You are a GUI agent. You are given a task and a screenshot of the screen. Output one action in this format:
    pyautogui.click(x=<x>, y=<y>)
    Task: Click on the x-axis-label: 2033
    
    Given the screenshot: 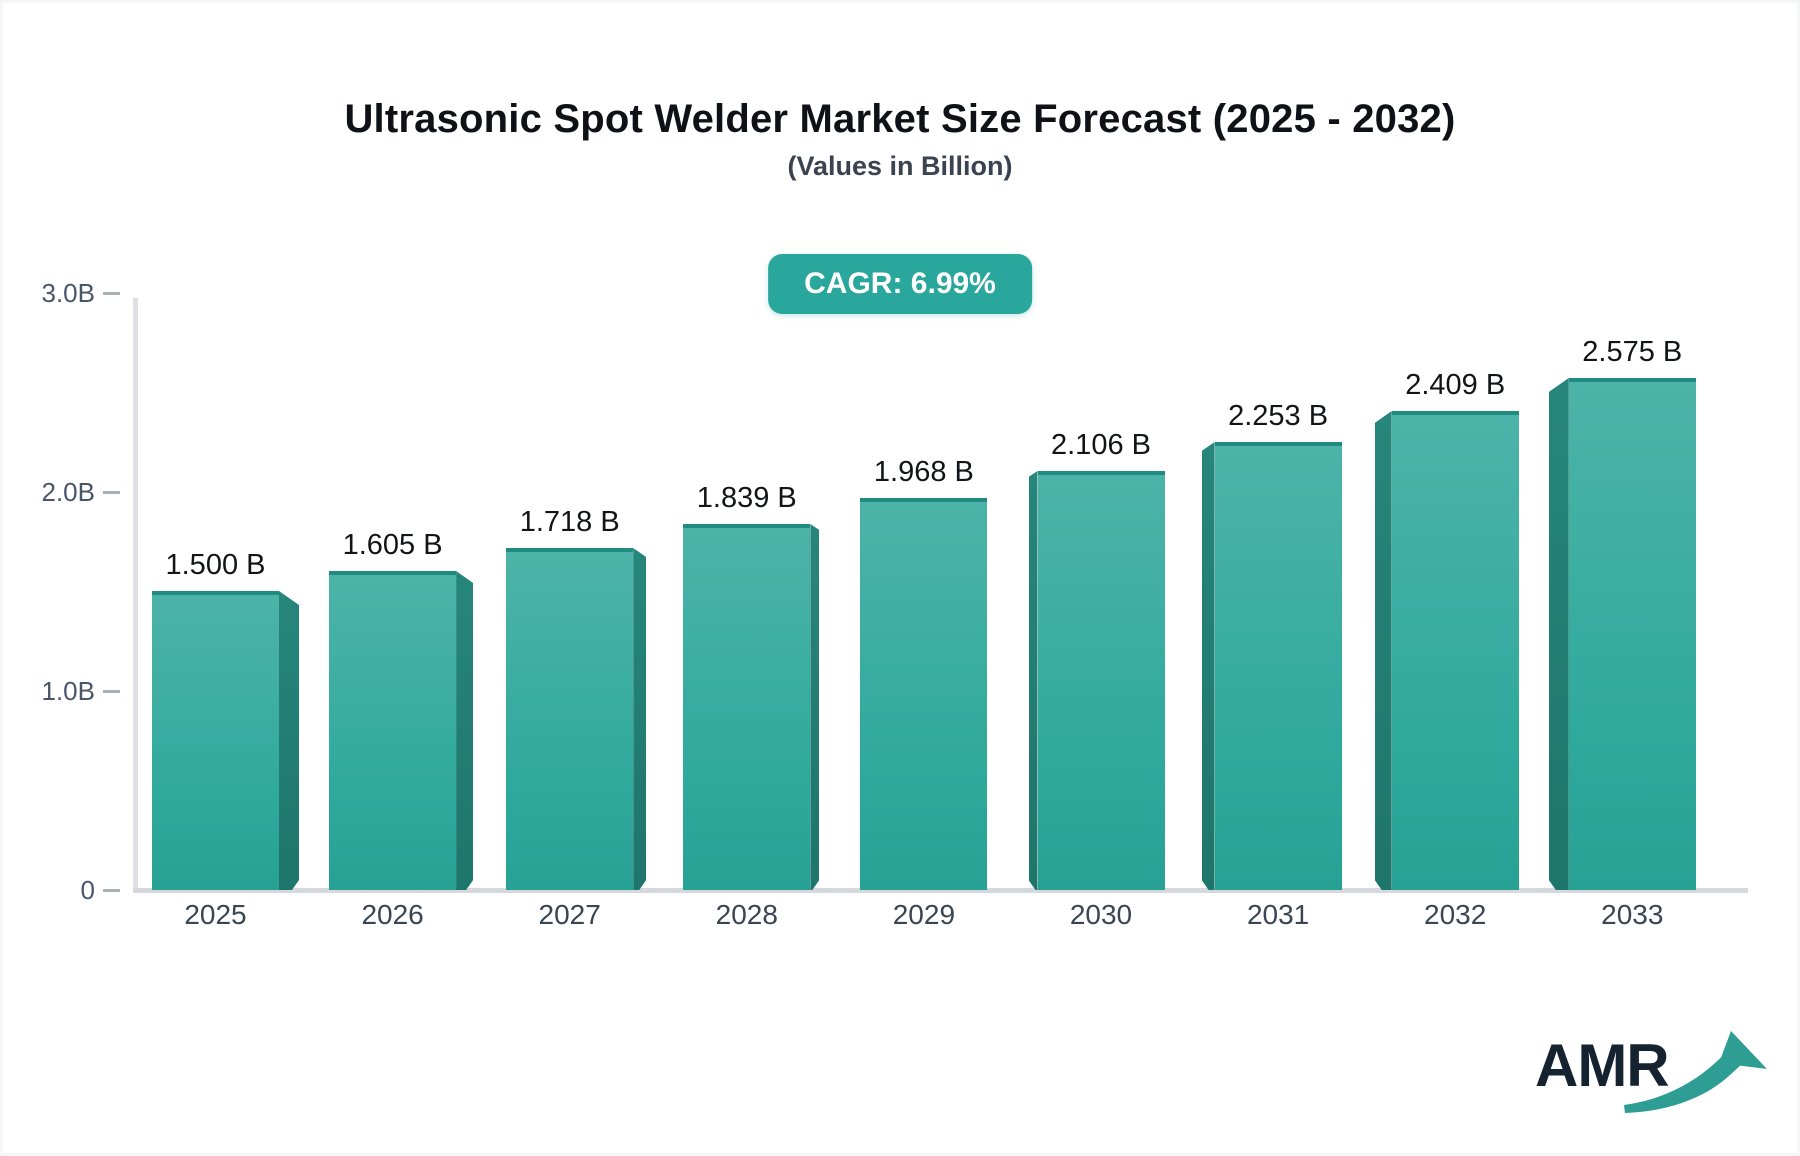 What is the action you would take?
    pyautogui.click(x=1632, y=914)
    